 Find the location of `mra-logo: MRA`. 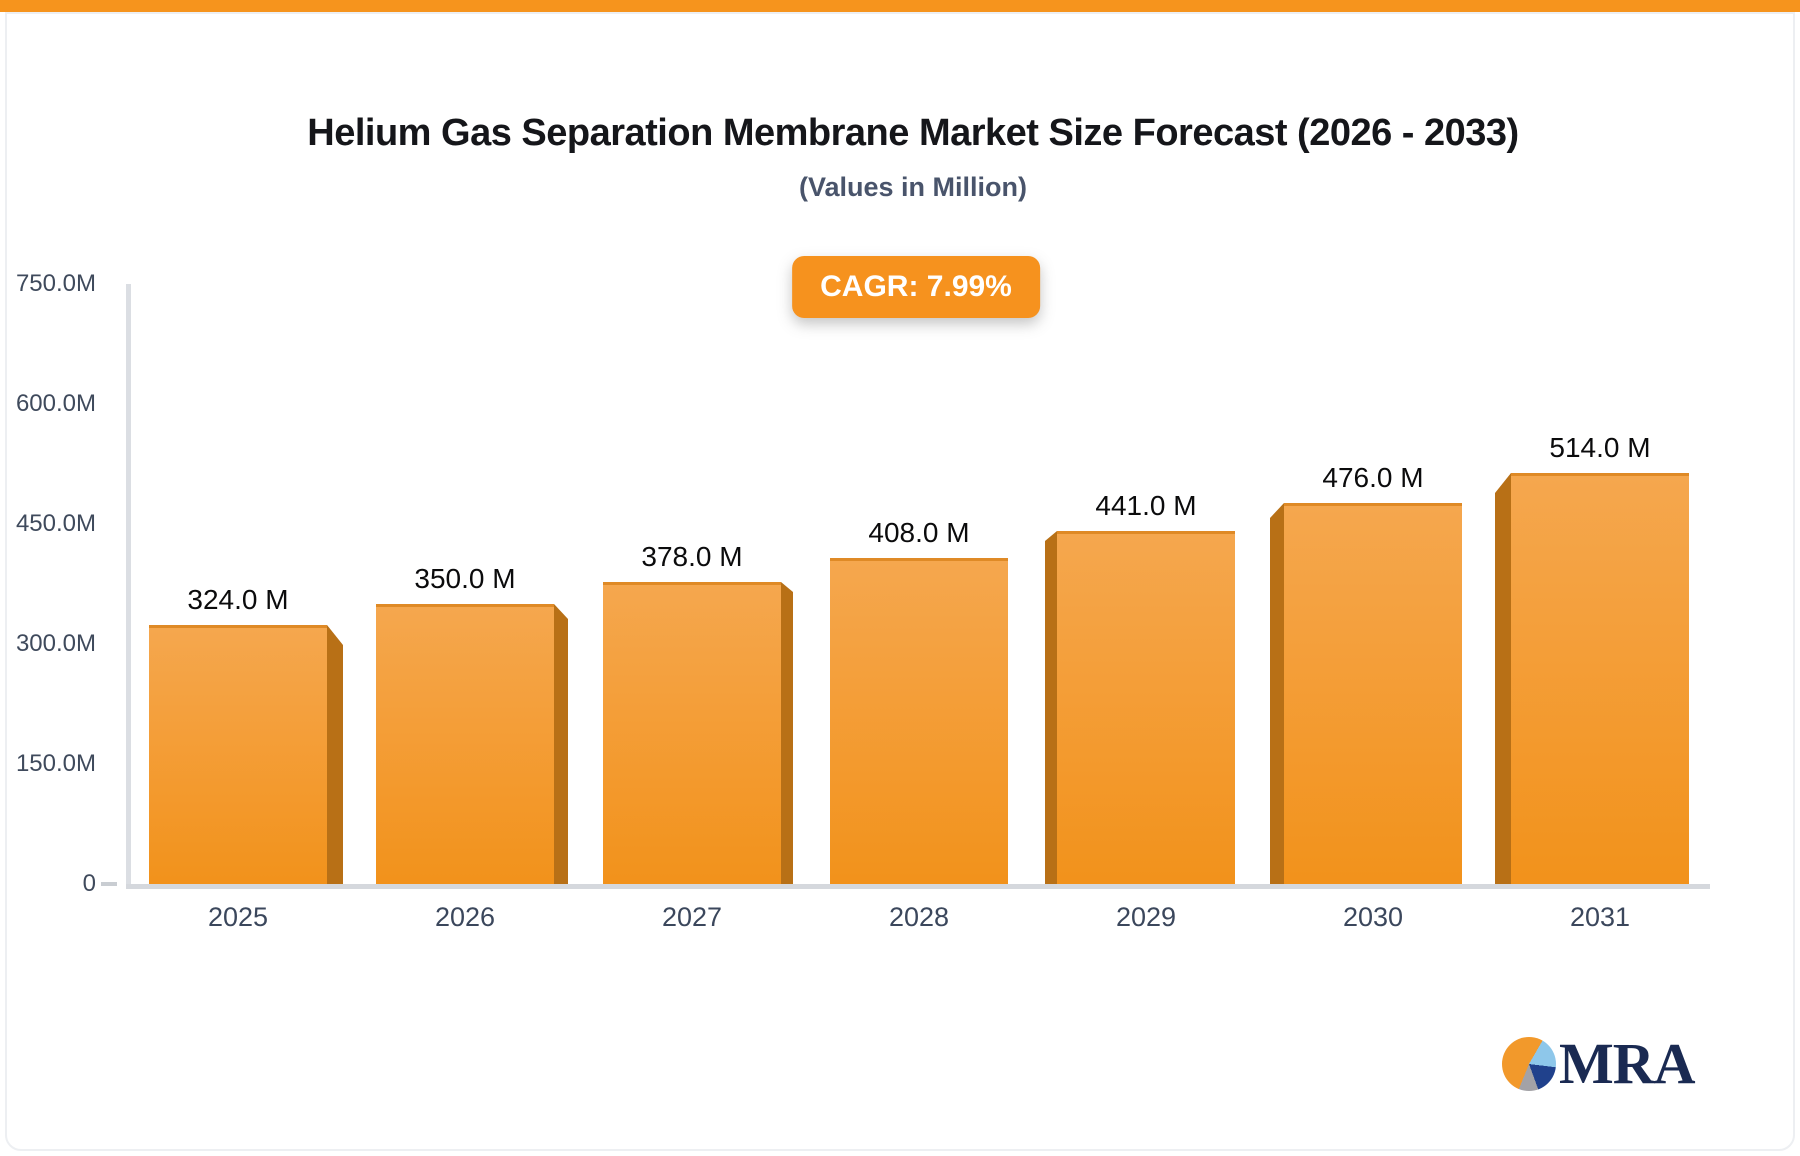

mra-logo: MRA is located at coordinates (1599, 1063).